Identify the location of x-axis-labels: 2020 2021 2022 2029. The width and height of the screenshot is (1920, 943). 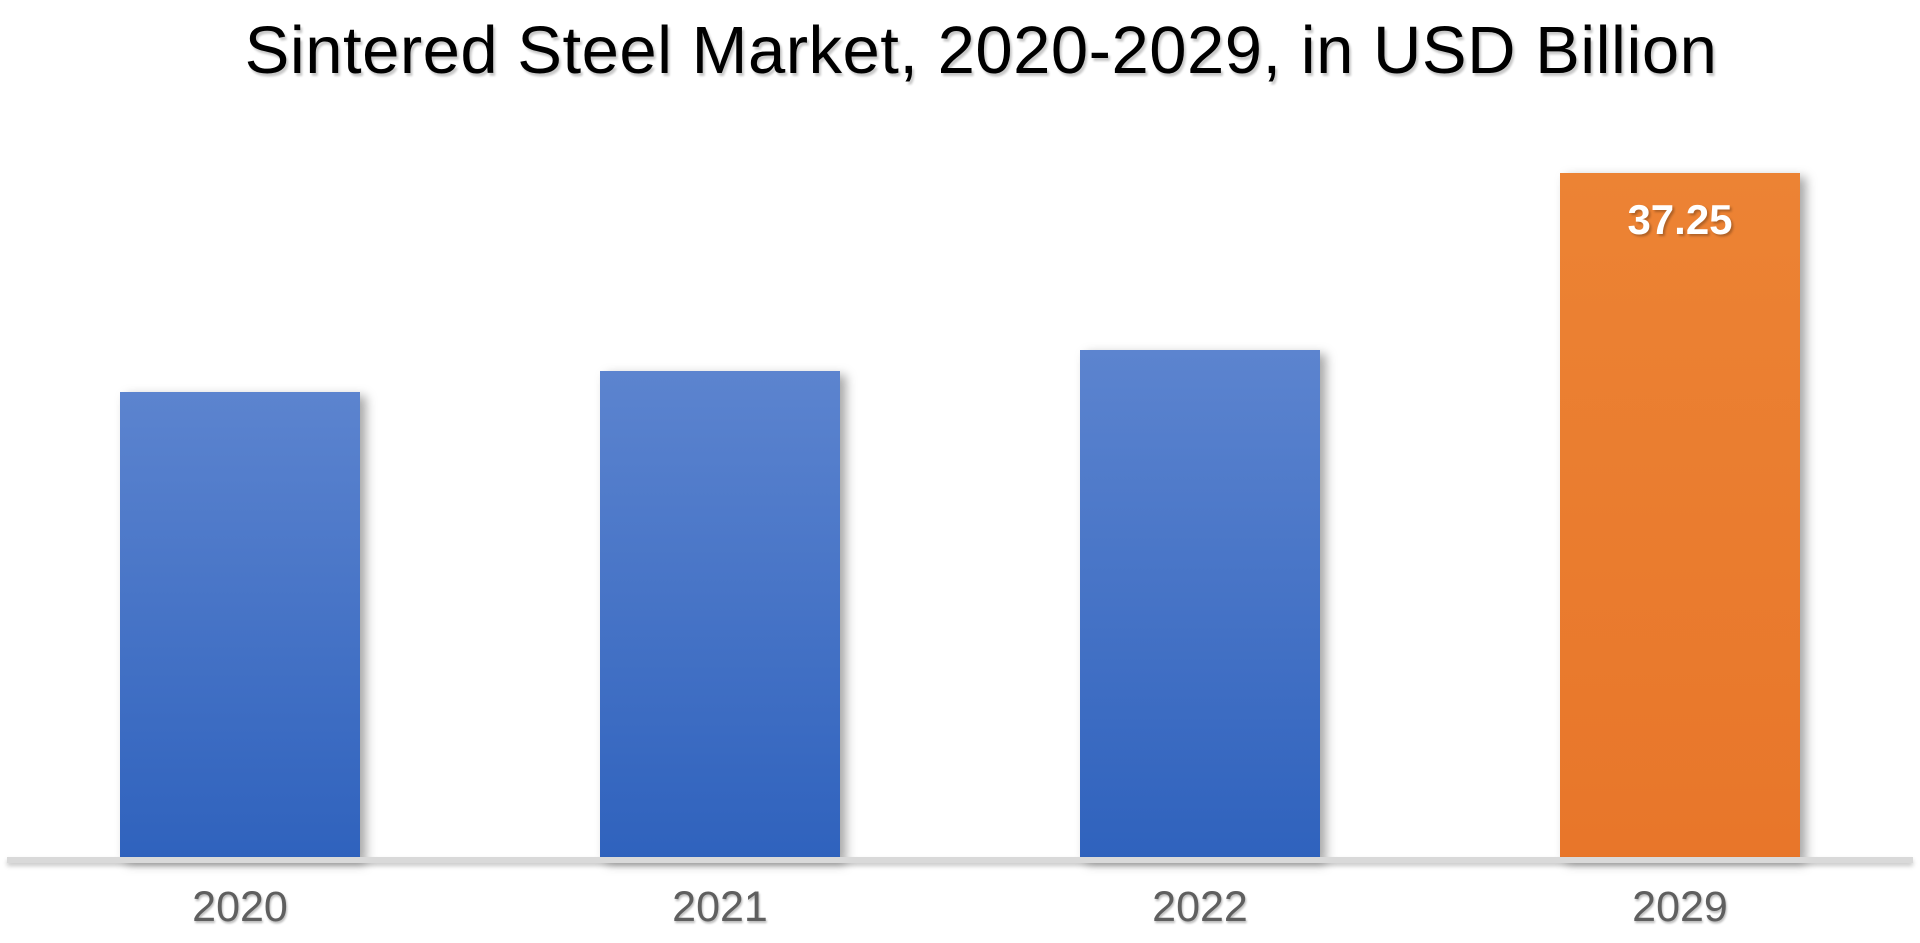
(960, 907).